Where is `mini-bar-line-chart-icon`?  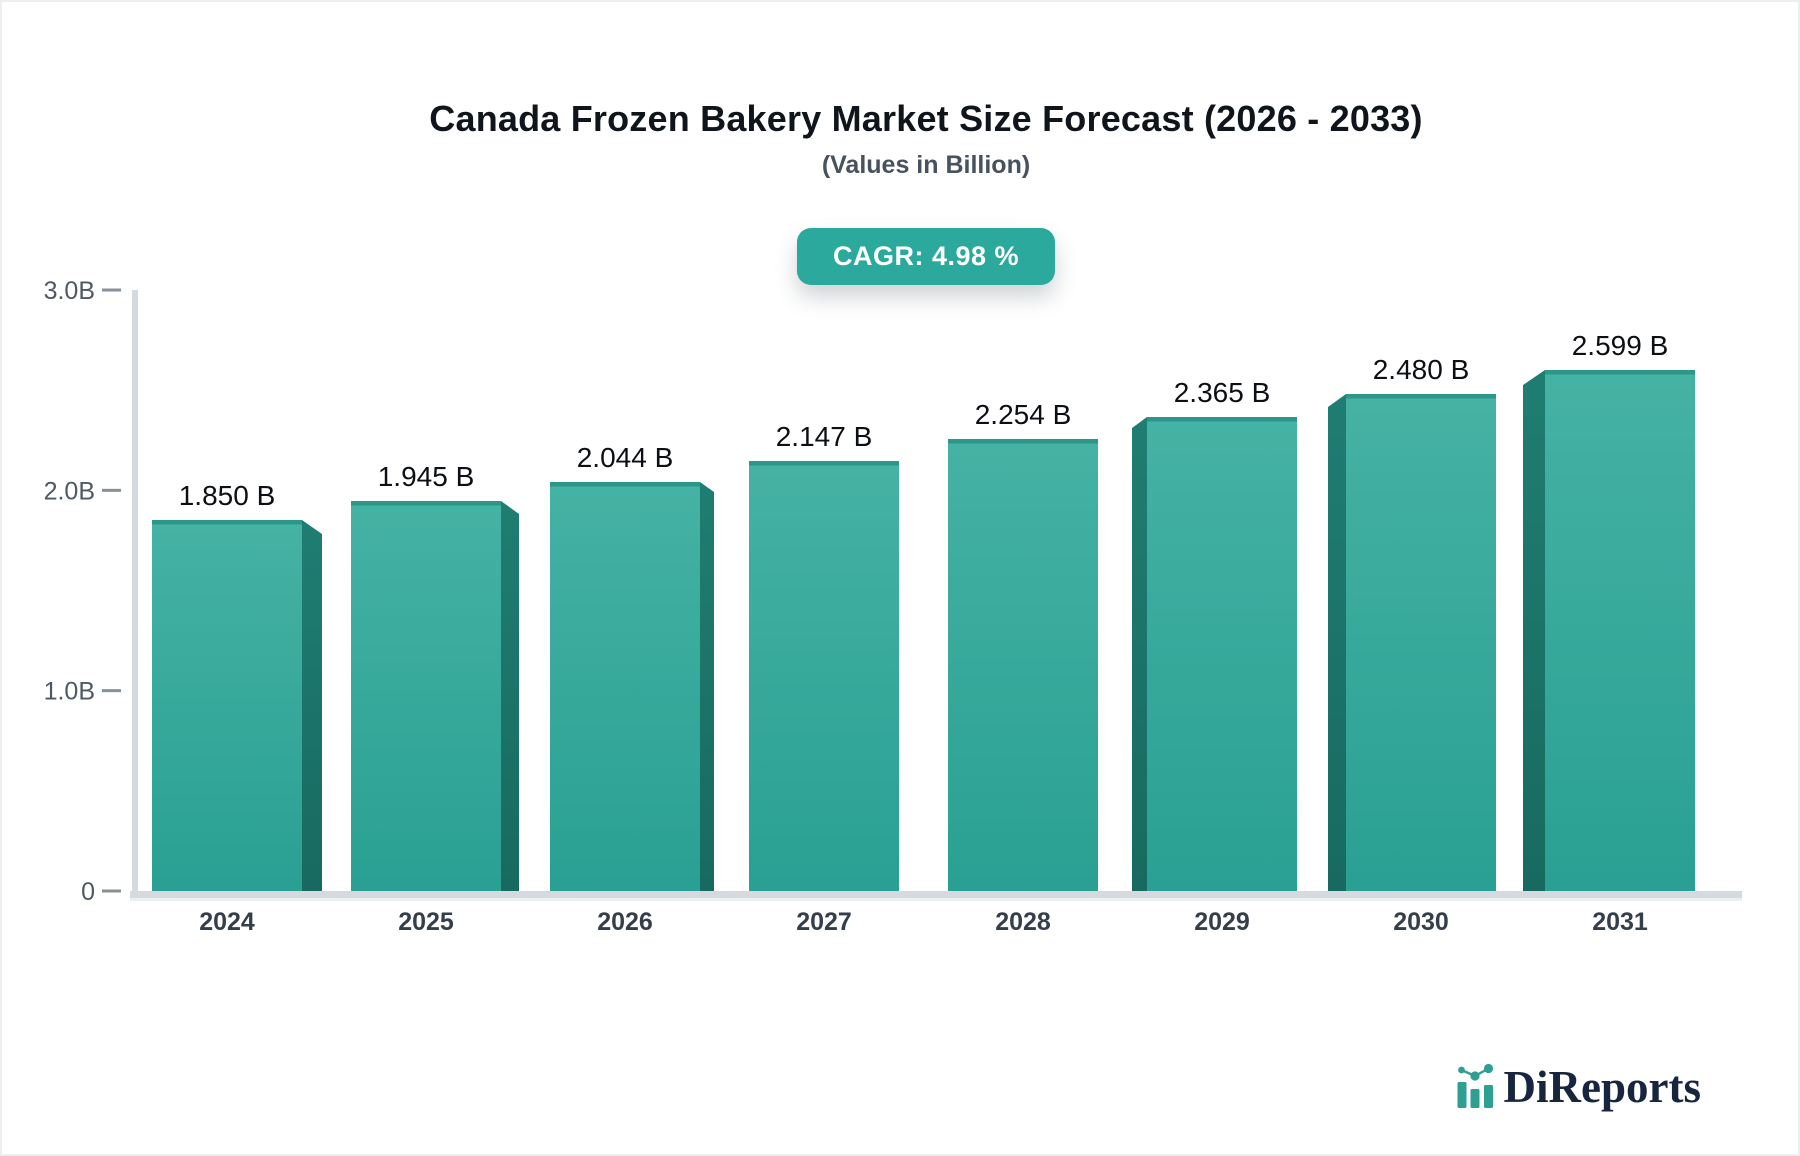
mini-bar-line-chart-icon is located at coordinates (1475, 1085).